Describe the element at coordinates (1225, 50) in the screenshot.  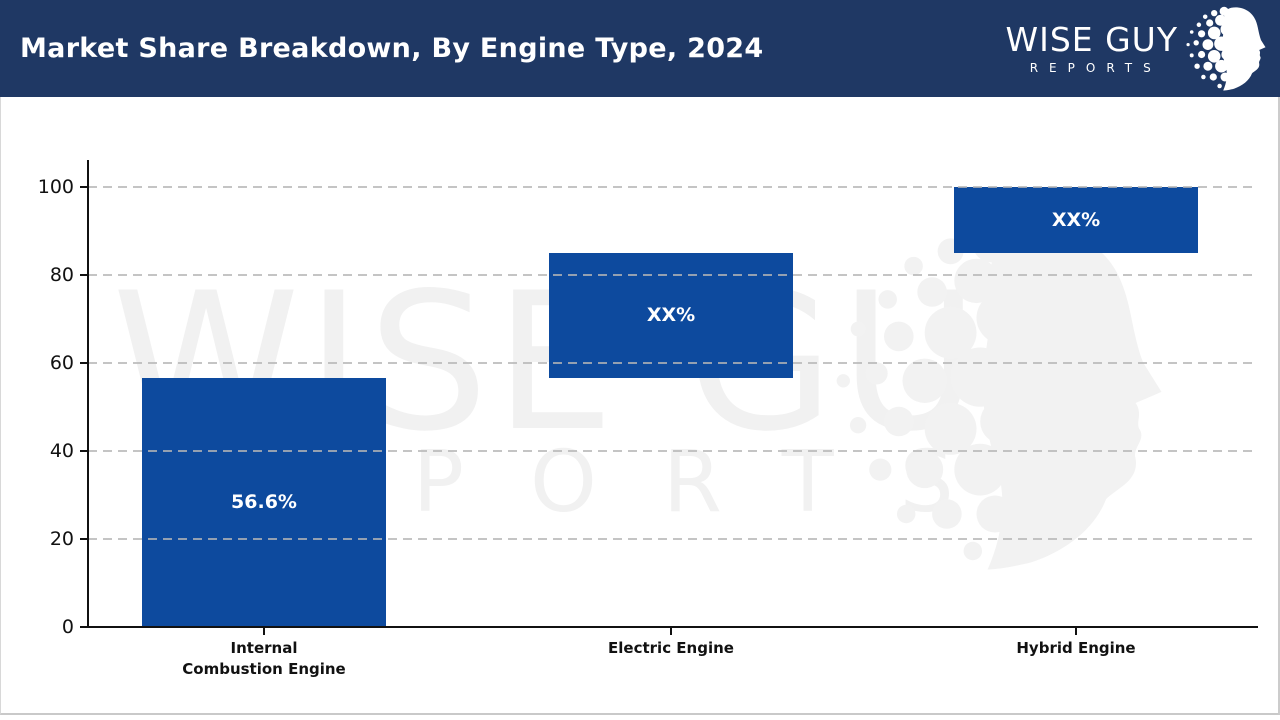
I see `dotted-head-logo-icon` at that location.